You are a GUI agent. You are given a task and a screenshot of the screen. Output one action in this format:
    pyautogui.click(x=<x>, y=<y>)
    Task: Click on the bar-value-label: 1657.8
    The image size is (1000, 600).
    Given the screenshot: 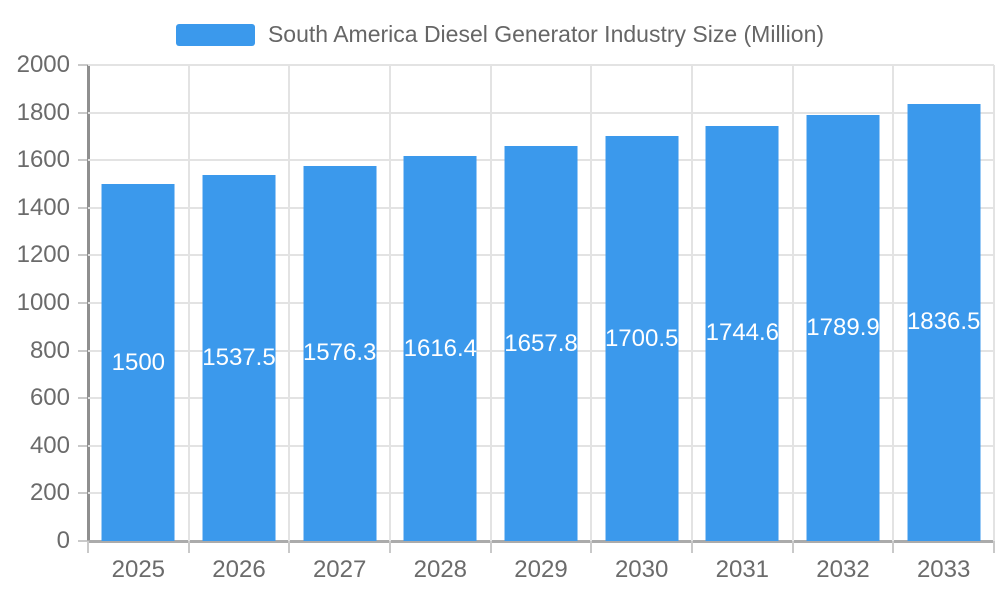 What is the action you would take?
    pyautogui.click(x=541, y=343)
    